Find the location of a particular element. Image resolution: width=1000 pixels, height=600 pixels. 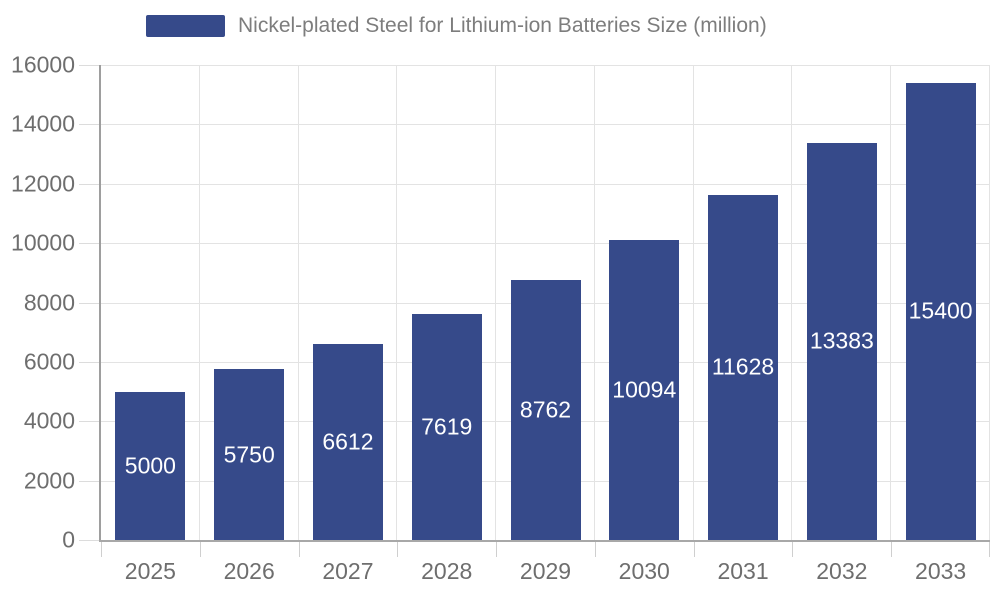

bar-value-label: 10094 is located at coordinates (644, 389).